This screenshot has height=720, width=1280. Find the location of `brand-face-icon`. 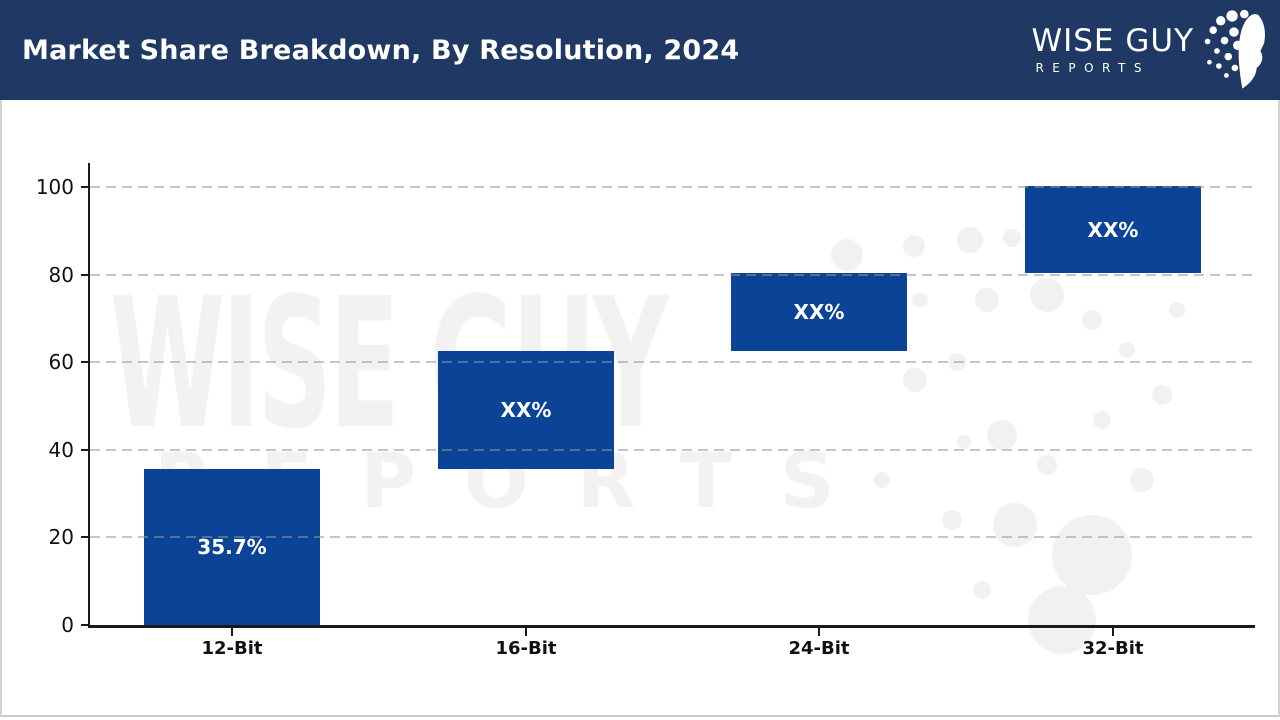

brand-face-icon is located at coordinates (1234, 49).